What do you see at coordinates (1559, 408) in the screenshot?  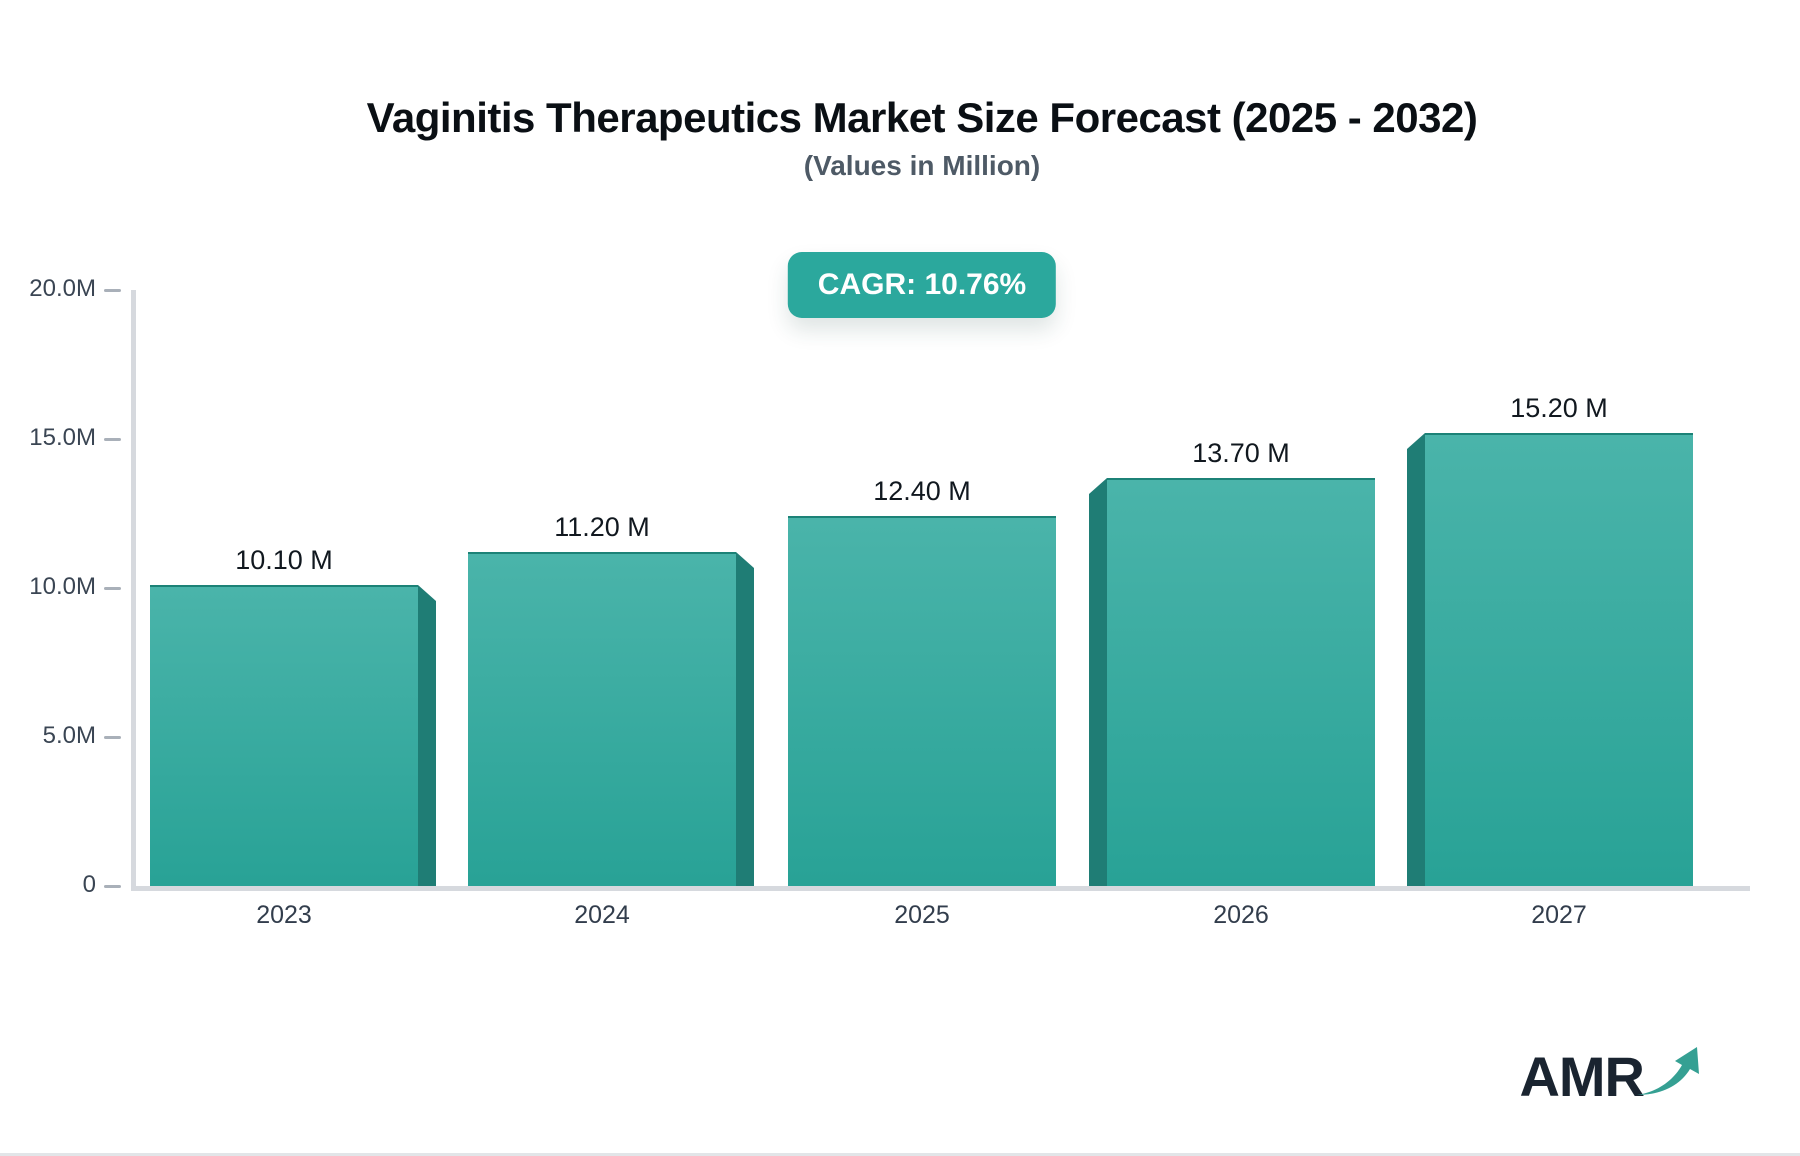 I see `bar-value-label: 15.20 M` at bounding box center [1559, 408].